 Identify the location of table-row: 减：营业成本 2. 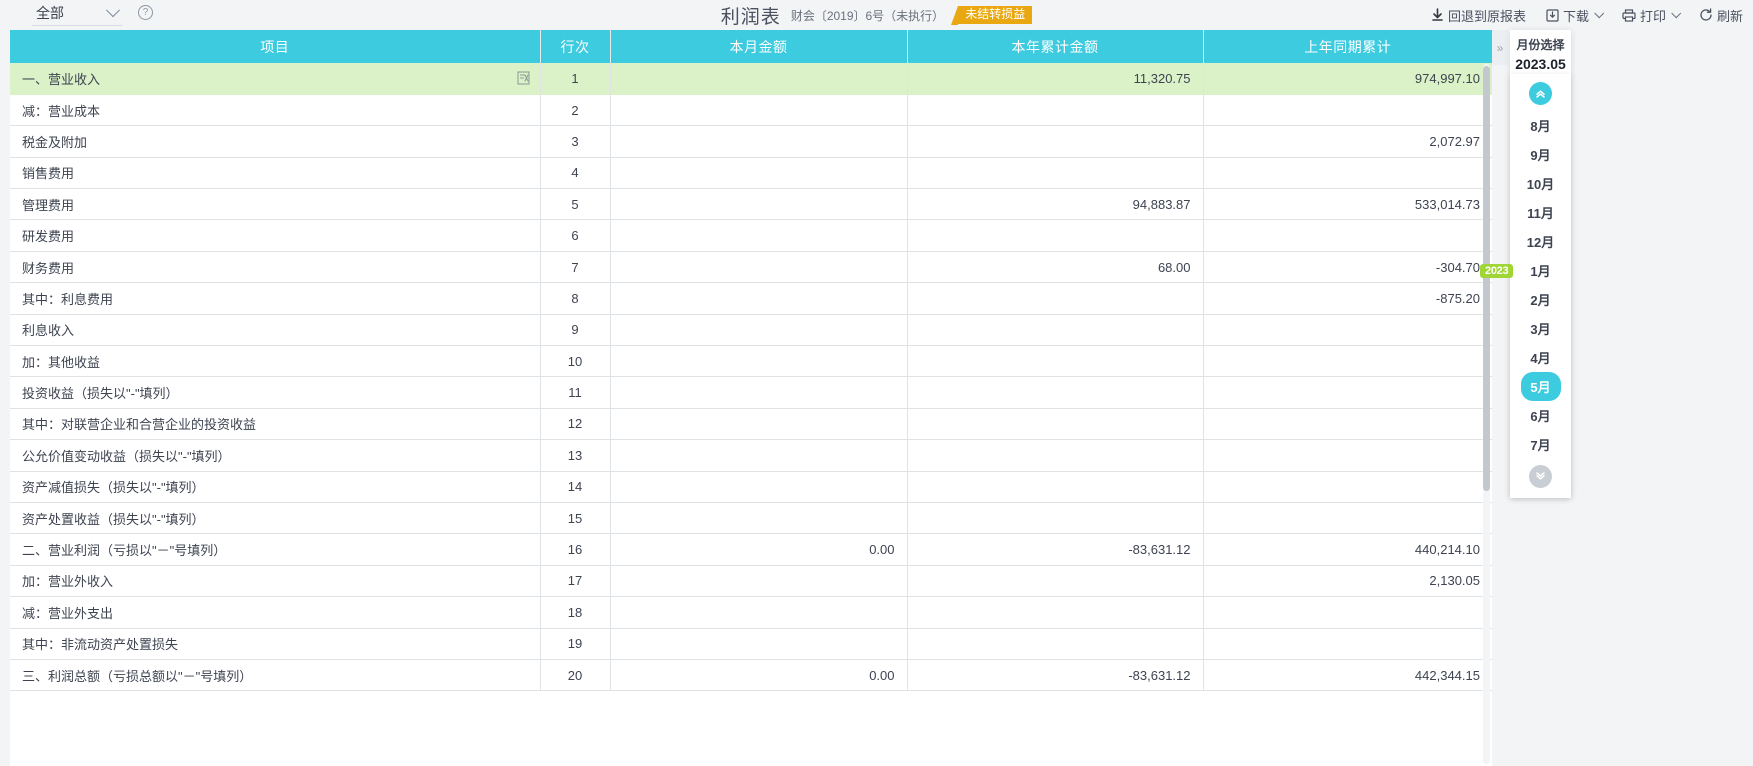
(751, 110).